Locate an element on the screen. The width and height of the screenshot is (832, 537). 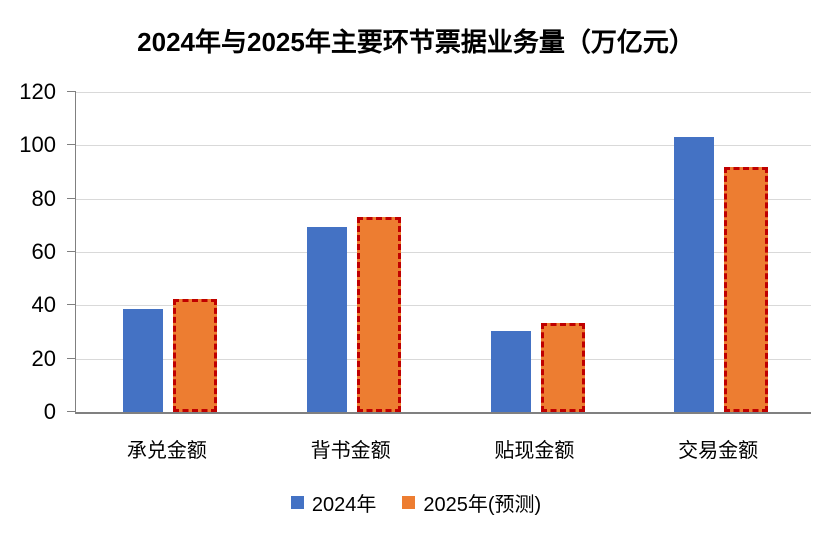
x-axis-category-label: 交易金额 is located at coordinates (718, 451).